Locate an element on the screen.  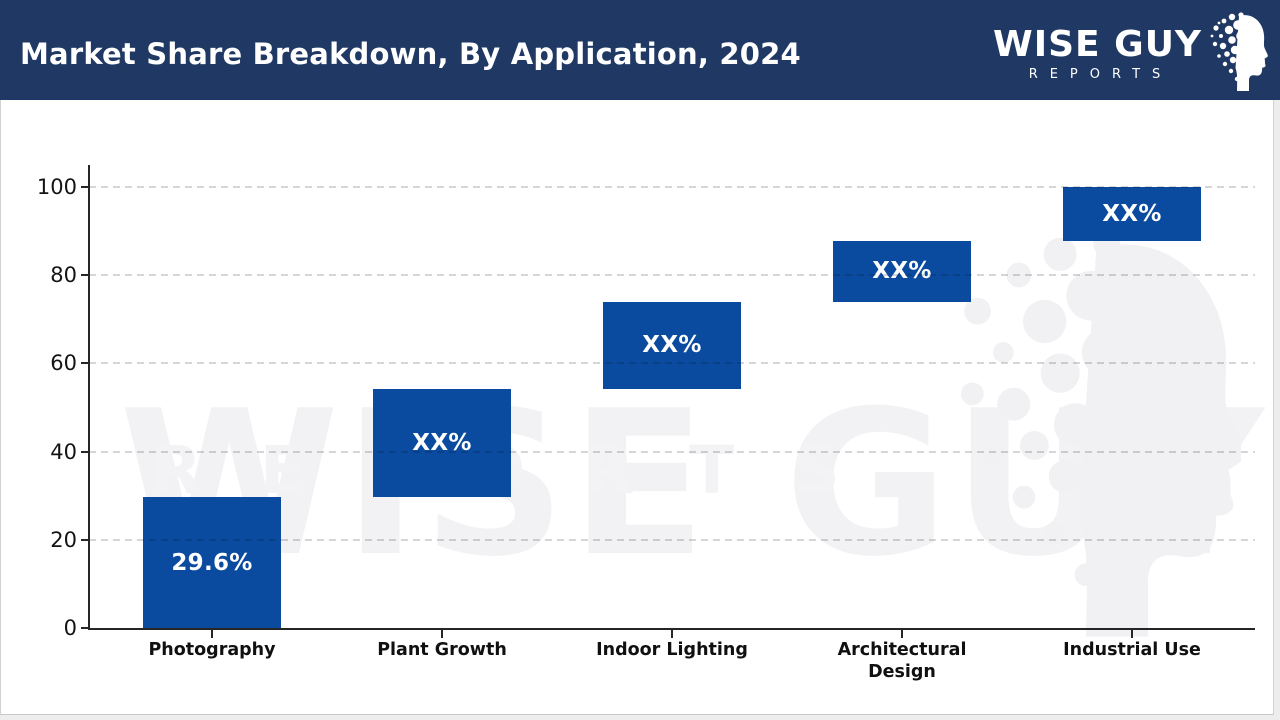
bar-photography: 29.6% is located at coordinates (212, 562).